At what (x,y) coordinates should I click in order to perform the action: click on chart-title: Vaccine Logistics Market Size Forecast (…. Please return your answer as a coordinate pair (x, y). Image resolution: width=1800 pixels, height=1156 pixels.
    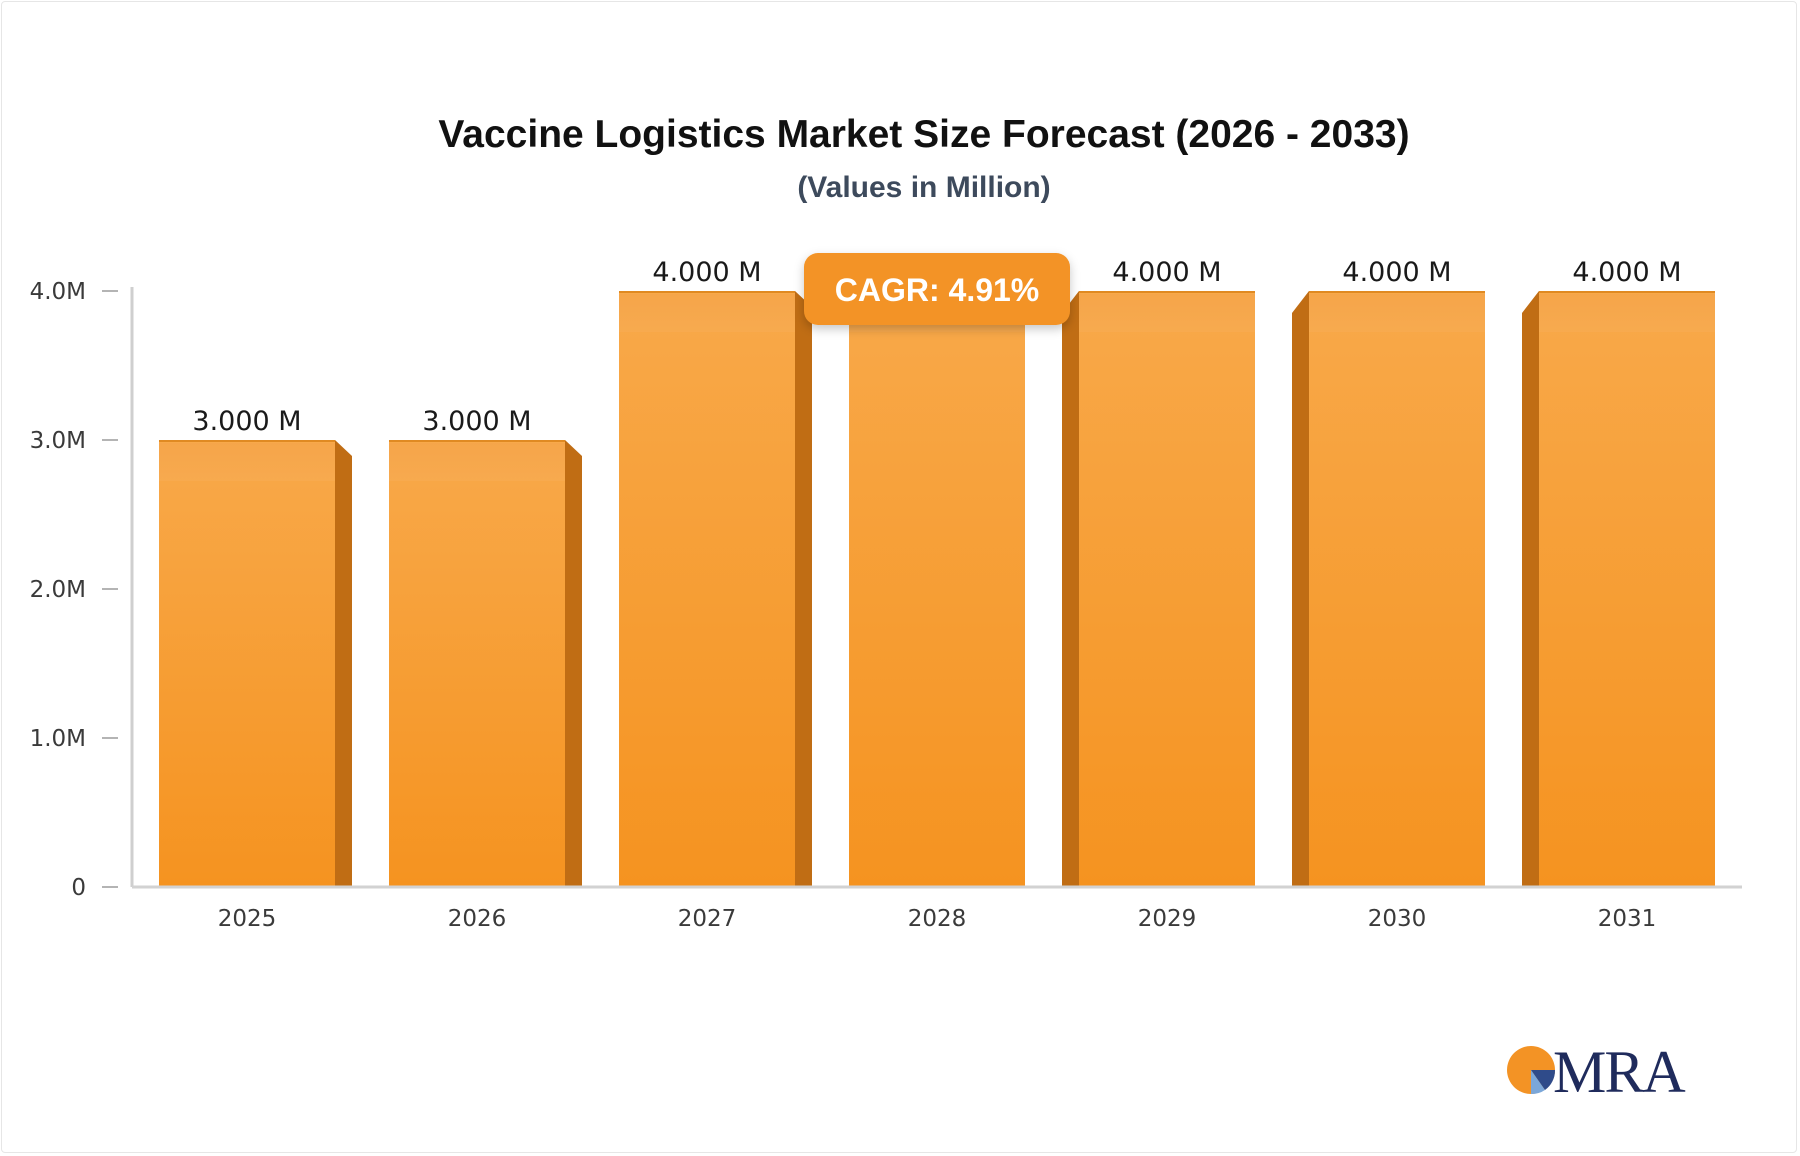
    Looking at the image, I should click on (923, 134).